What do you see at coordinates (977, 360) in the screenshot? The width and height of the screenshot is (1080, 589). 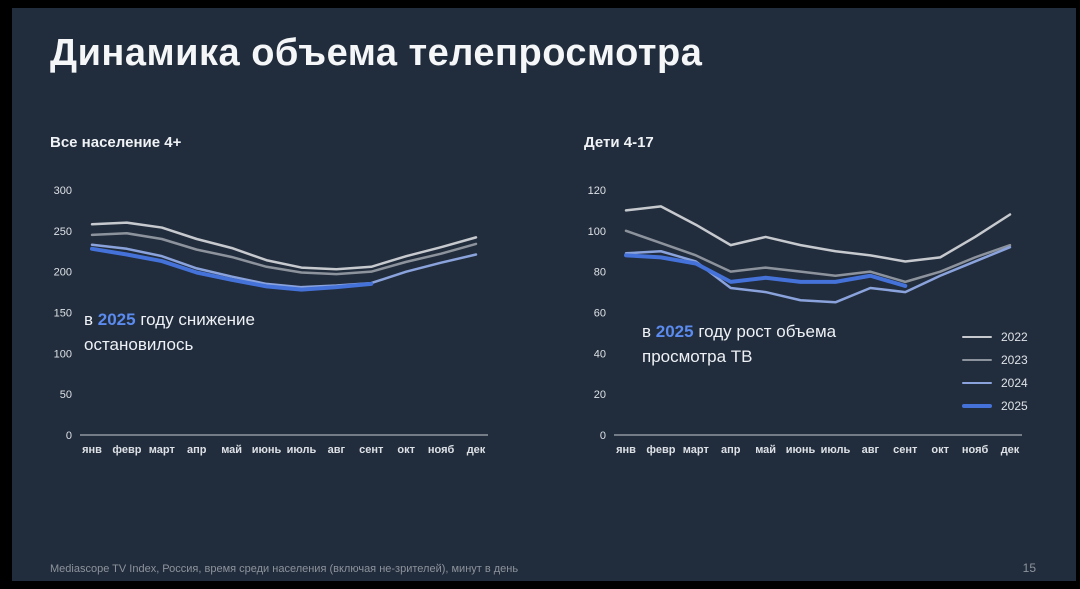 I see `legend-line-2023-icon` at bounding box center [977, 360].